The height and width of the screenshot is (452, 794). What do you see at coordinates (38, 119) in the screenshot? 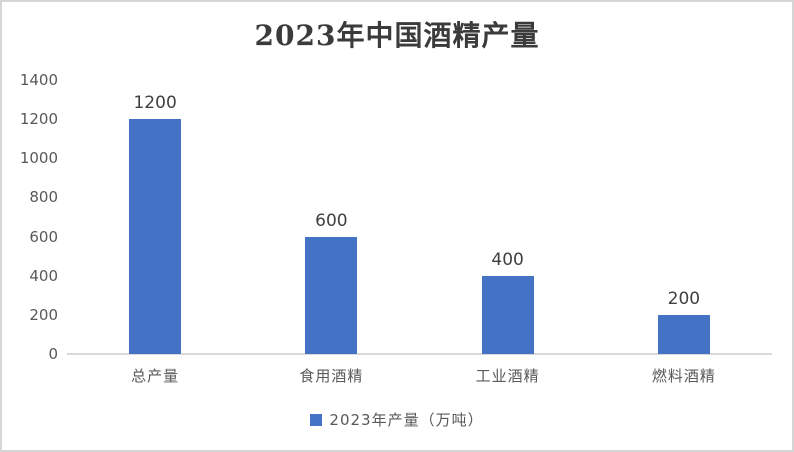
I see `y-axis-tick-label: 1200` at bounding box center [38, 119].